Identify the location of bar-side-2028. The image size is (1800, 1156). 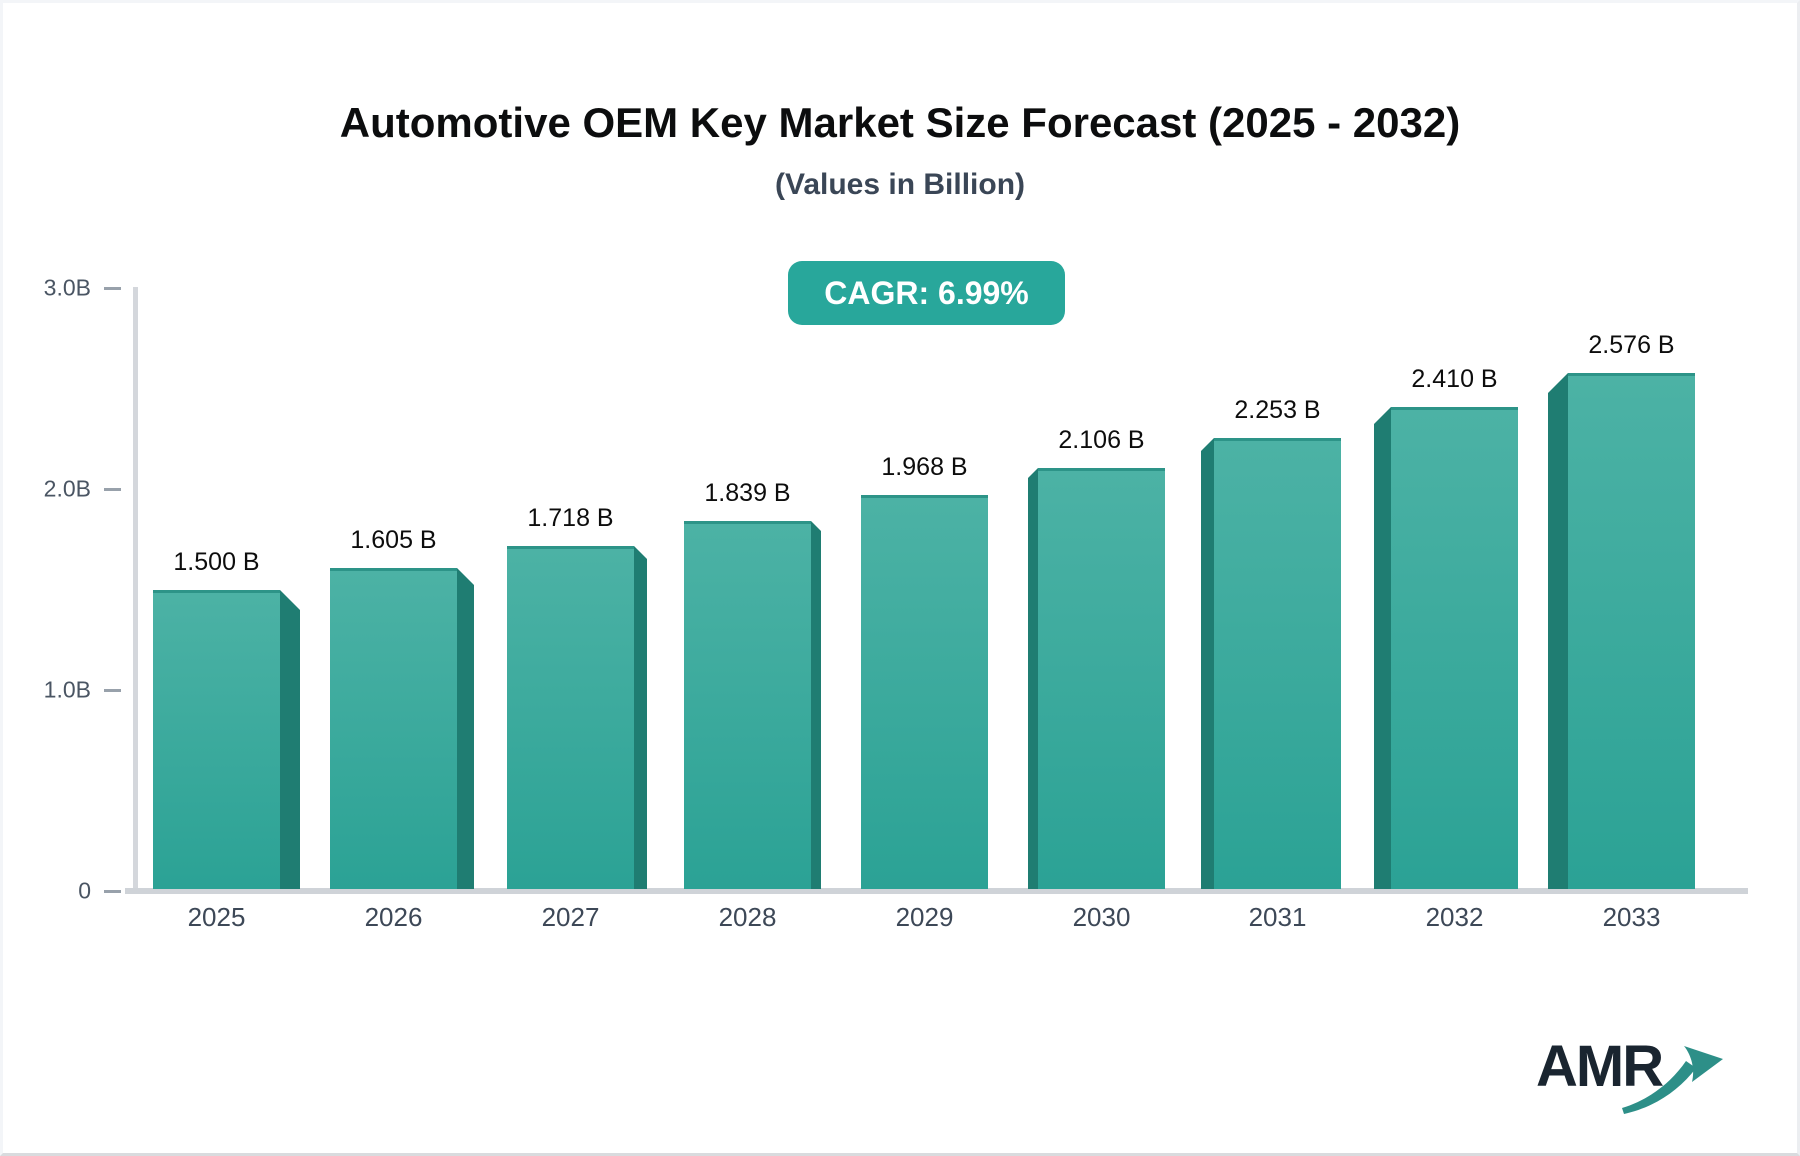
(816, 705).